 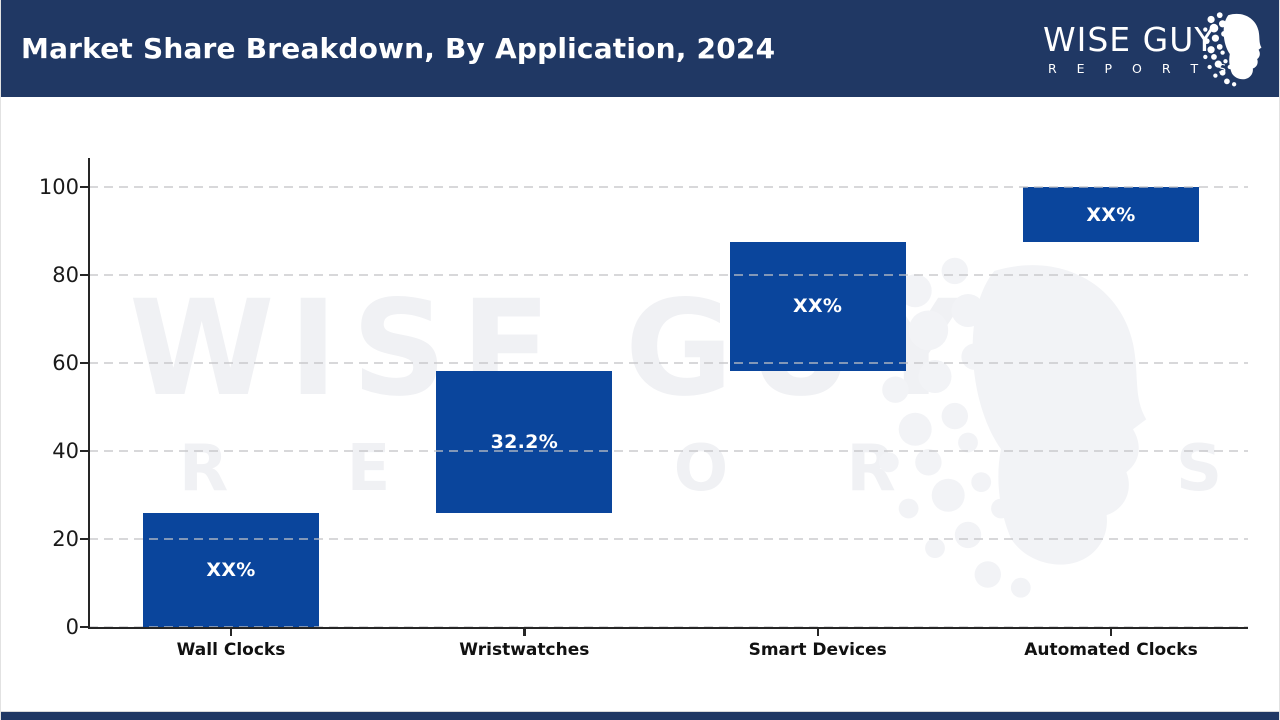 I want to click on y-tick-label: 0, so click(x=72, y=627).